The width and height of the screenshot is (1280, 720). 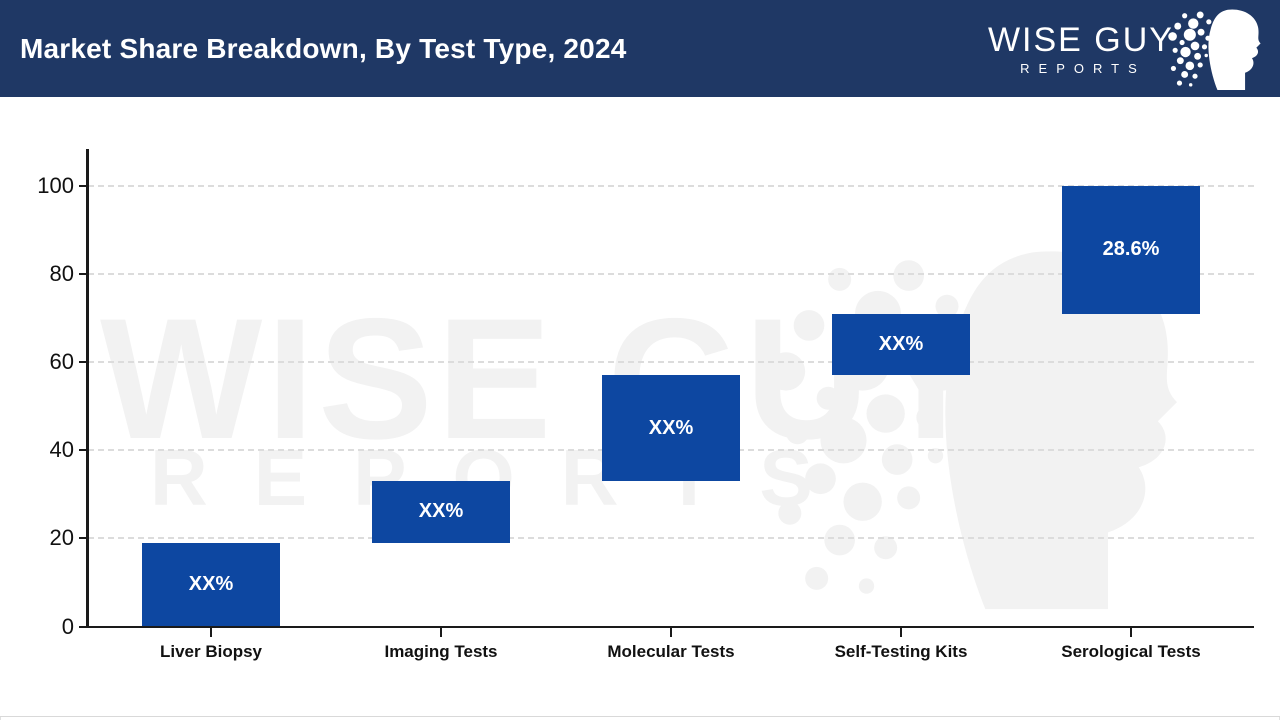 What do you see at coordinates (1131, 651) in the screenshot?
I see `x-category-label: Serological Tests` at bounding box center [1131, 651].